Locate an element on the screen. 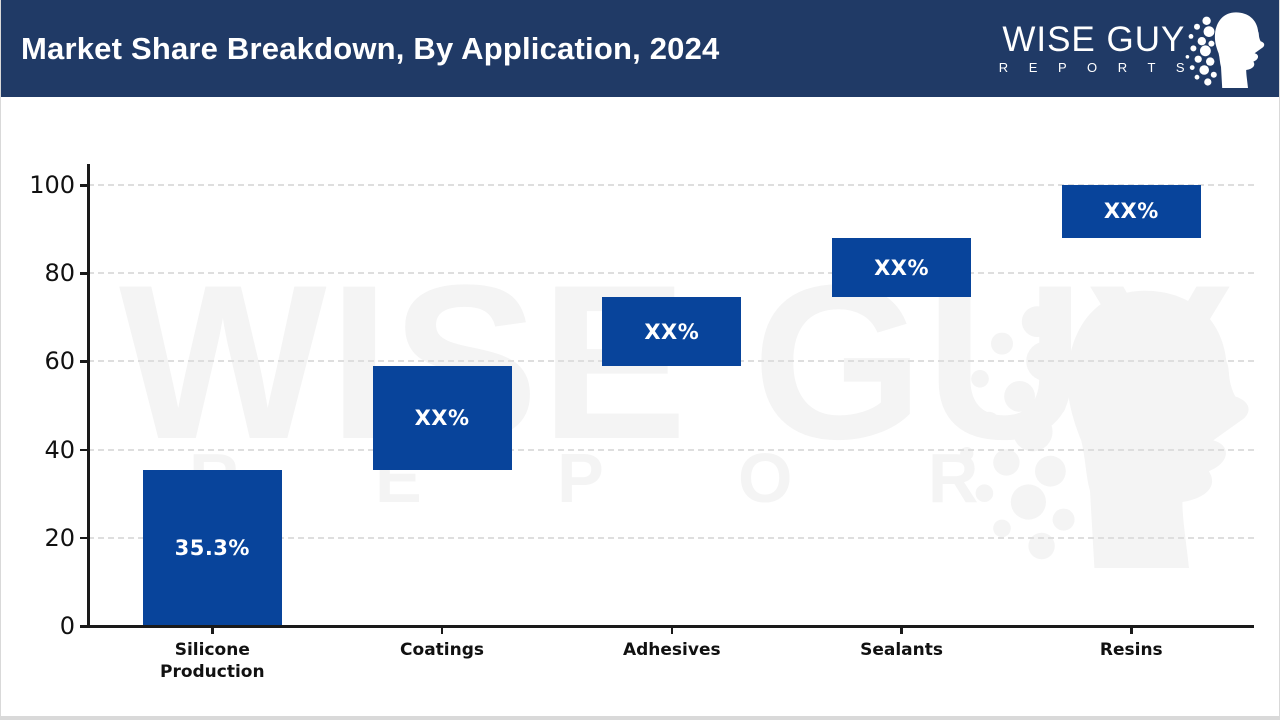 The height and width of the screenshot is (720, 1280). bar-silicone-production: 35.3% is located at coordinates (212, 548).